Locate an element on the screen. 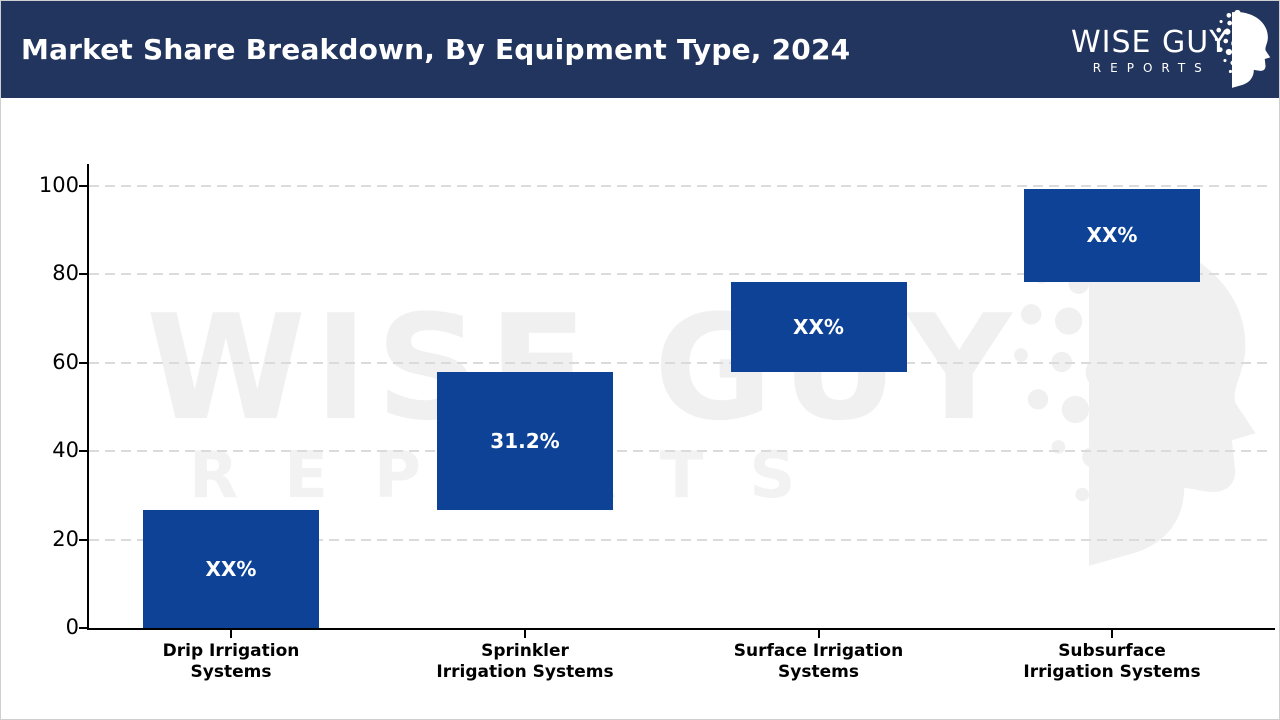 The width and height of the screenshot is (1280, 720). logo-head-icon is located at coordinates (1242, 48).